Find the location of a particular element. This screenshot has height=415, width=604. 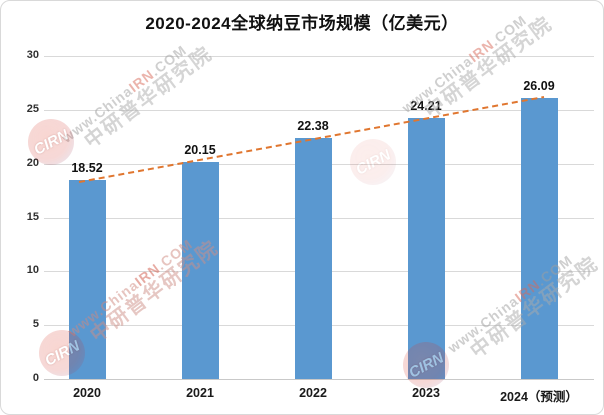

y-axis-tick-label: 30 is located at coordinates (32, 55).